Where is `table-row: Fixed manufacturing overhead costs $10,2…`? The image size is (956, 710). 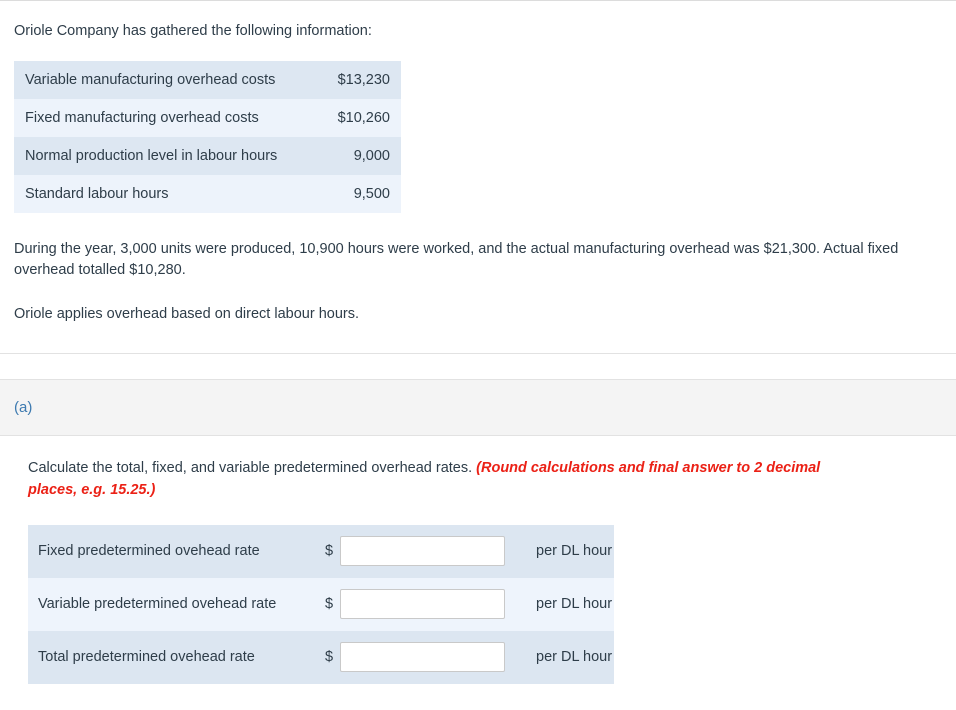
table-row: Fixed manufacturing overhead costs $10,2… is located at coordinates (207, 118).